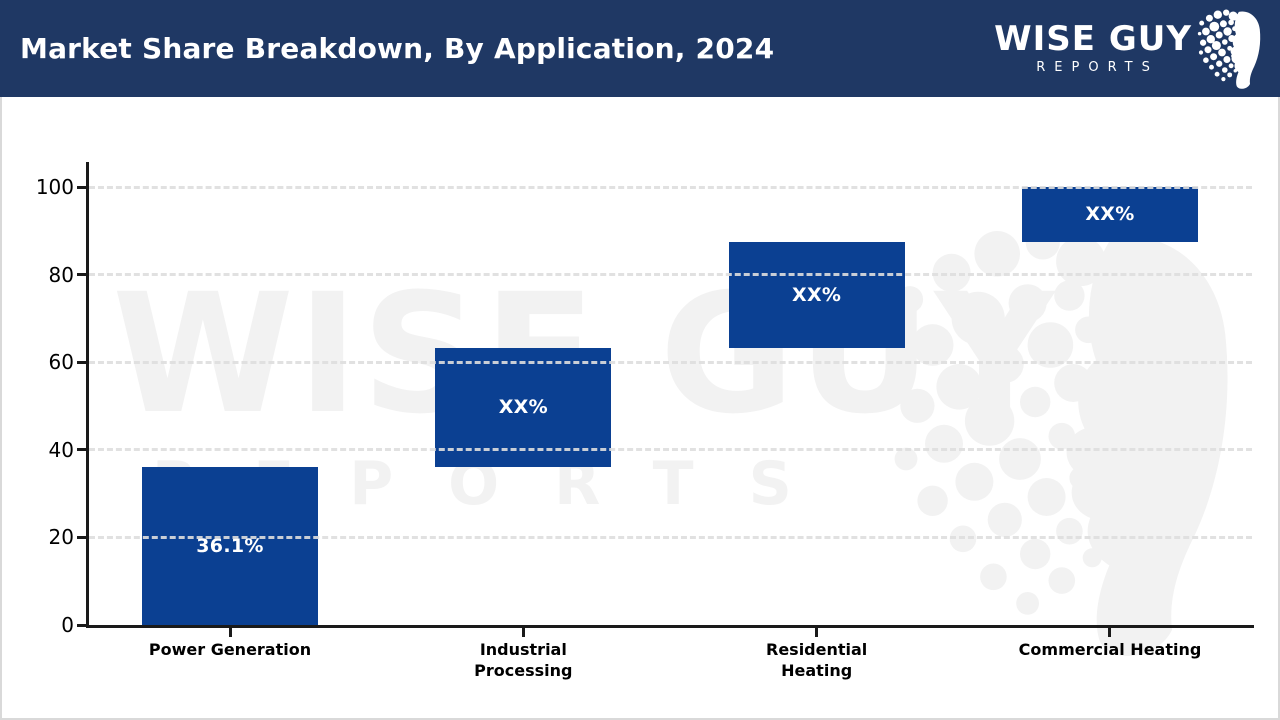  I want to click on x-tick-commercial-heating, so click(1110, 632).